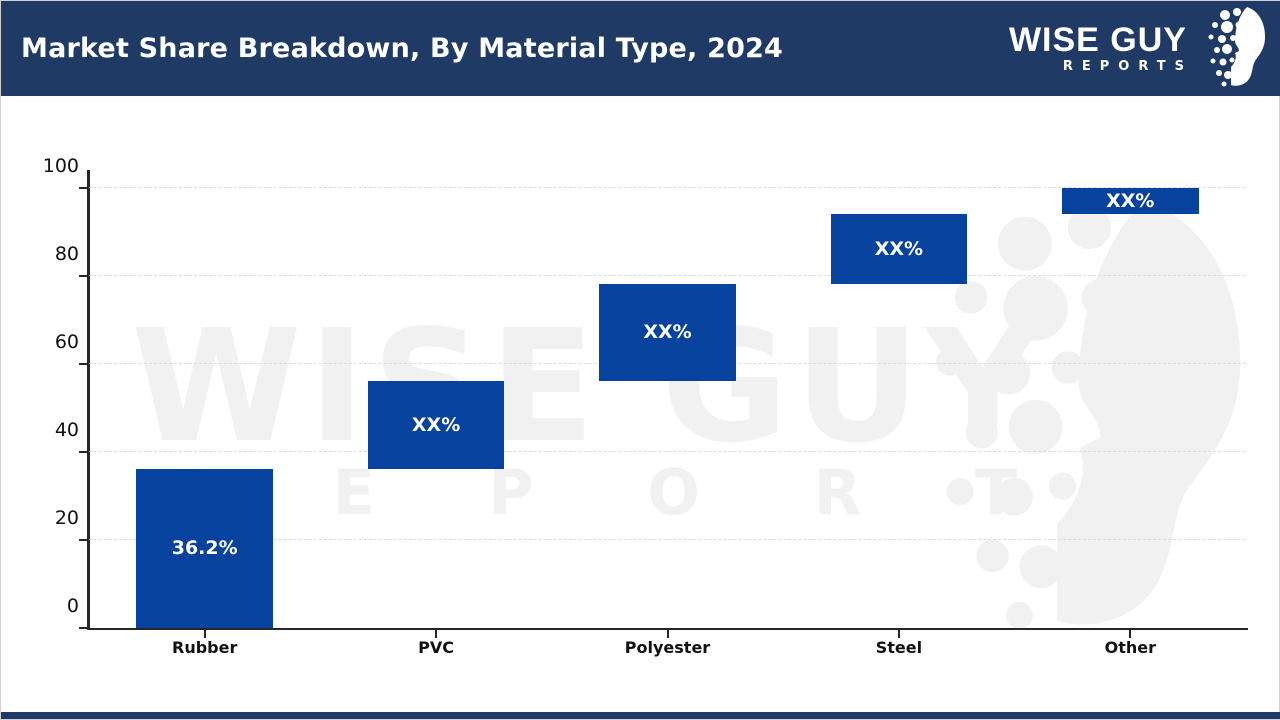  Describe the element at coordinates (66, 430) in the screenshot. I see `y-tick-label: 40` at that location.